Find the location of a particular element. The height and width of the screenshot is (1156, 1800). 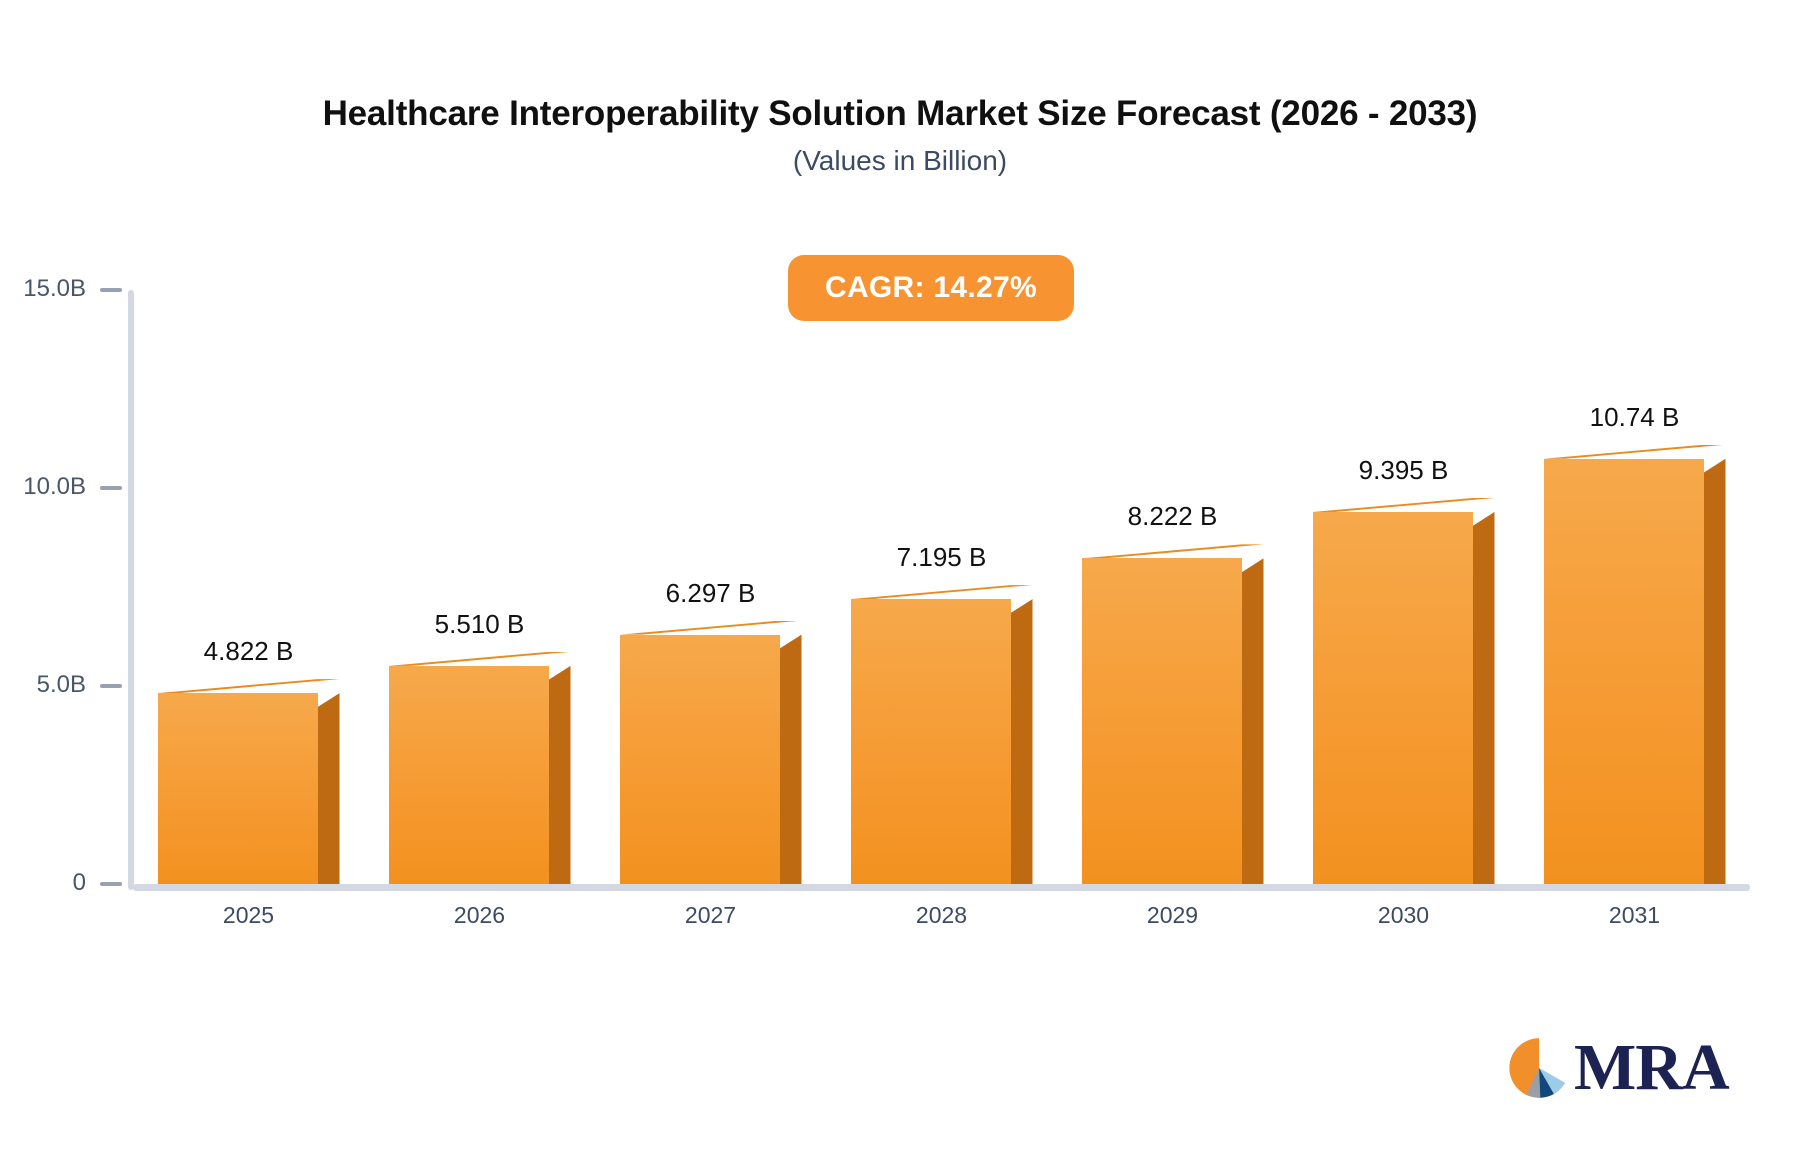

x-axis-line is located at coordinates (941, 887).